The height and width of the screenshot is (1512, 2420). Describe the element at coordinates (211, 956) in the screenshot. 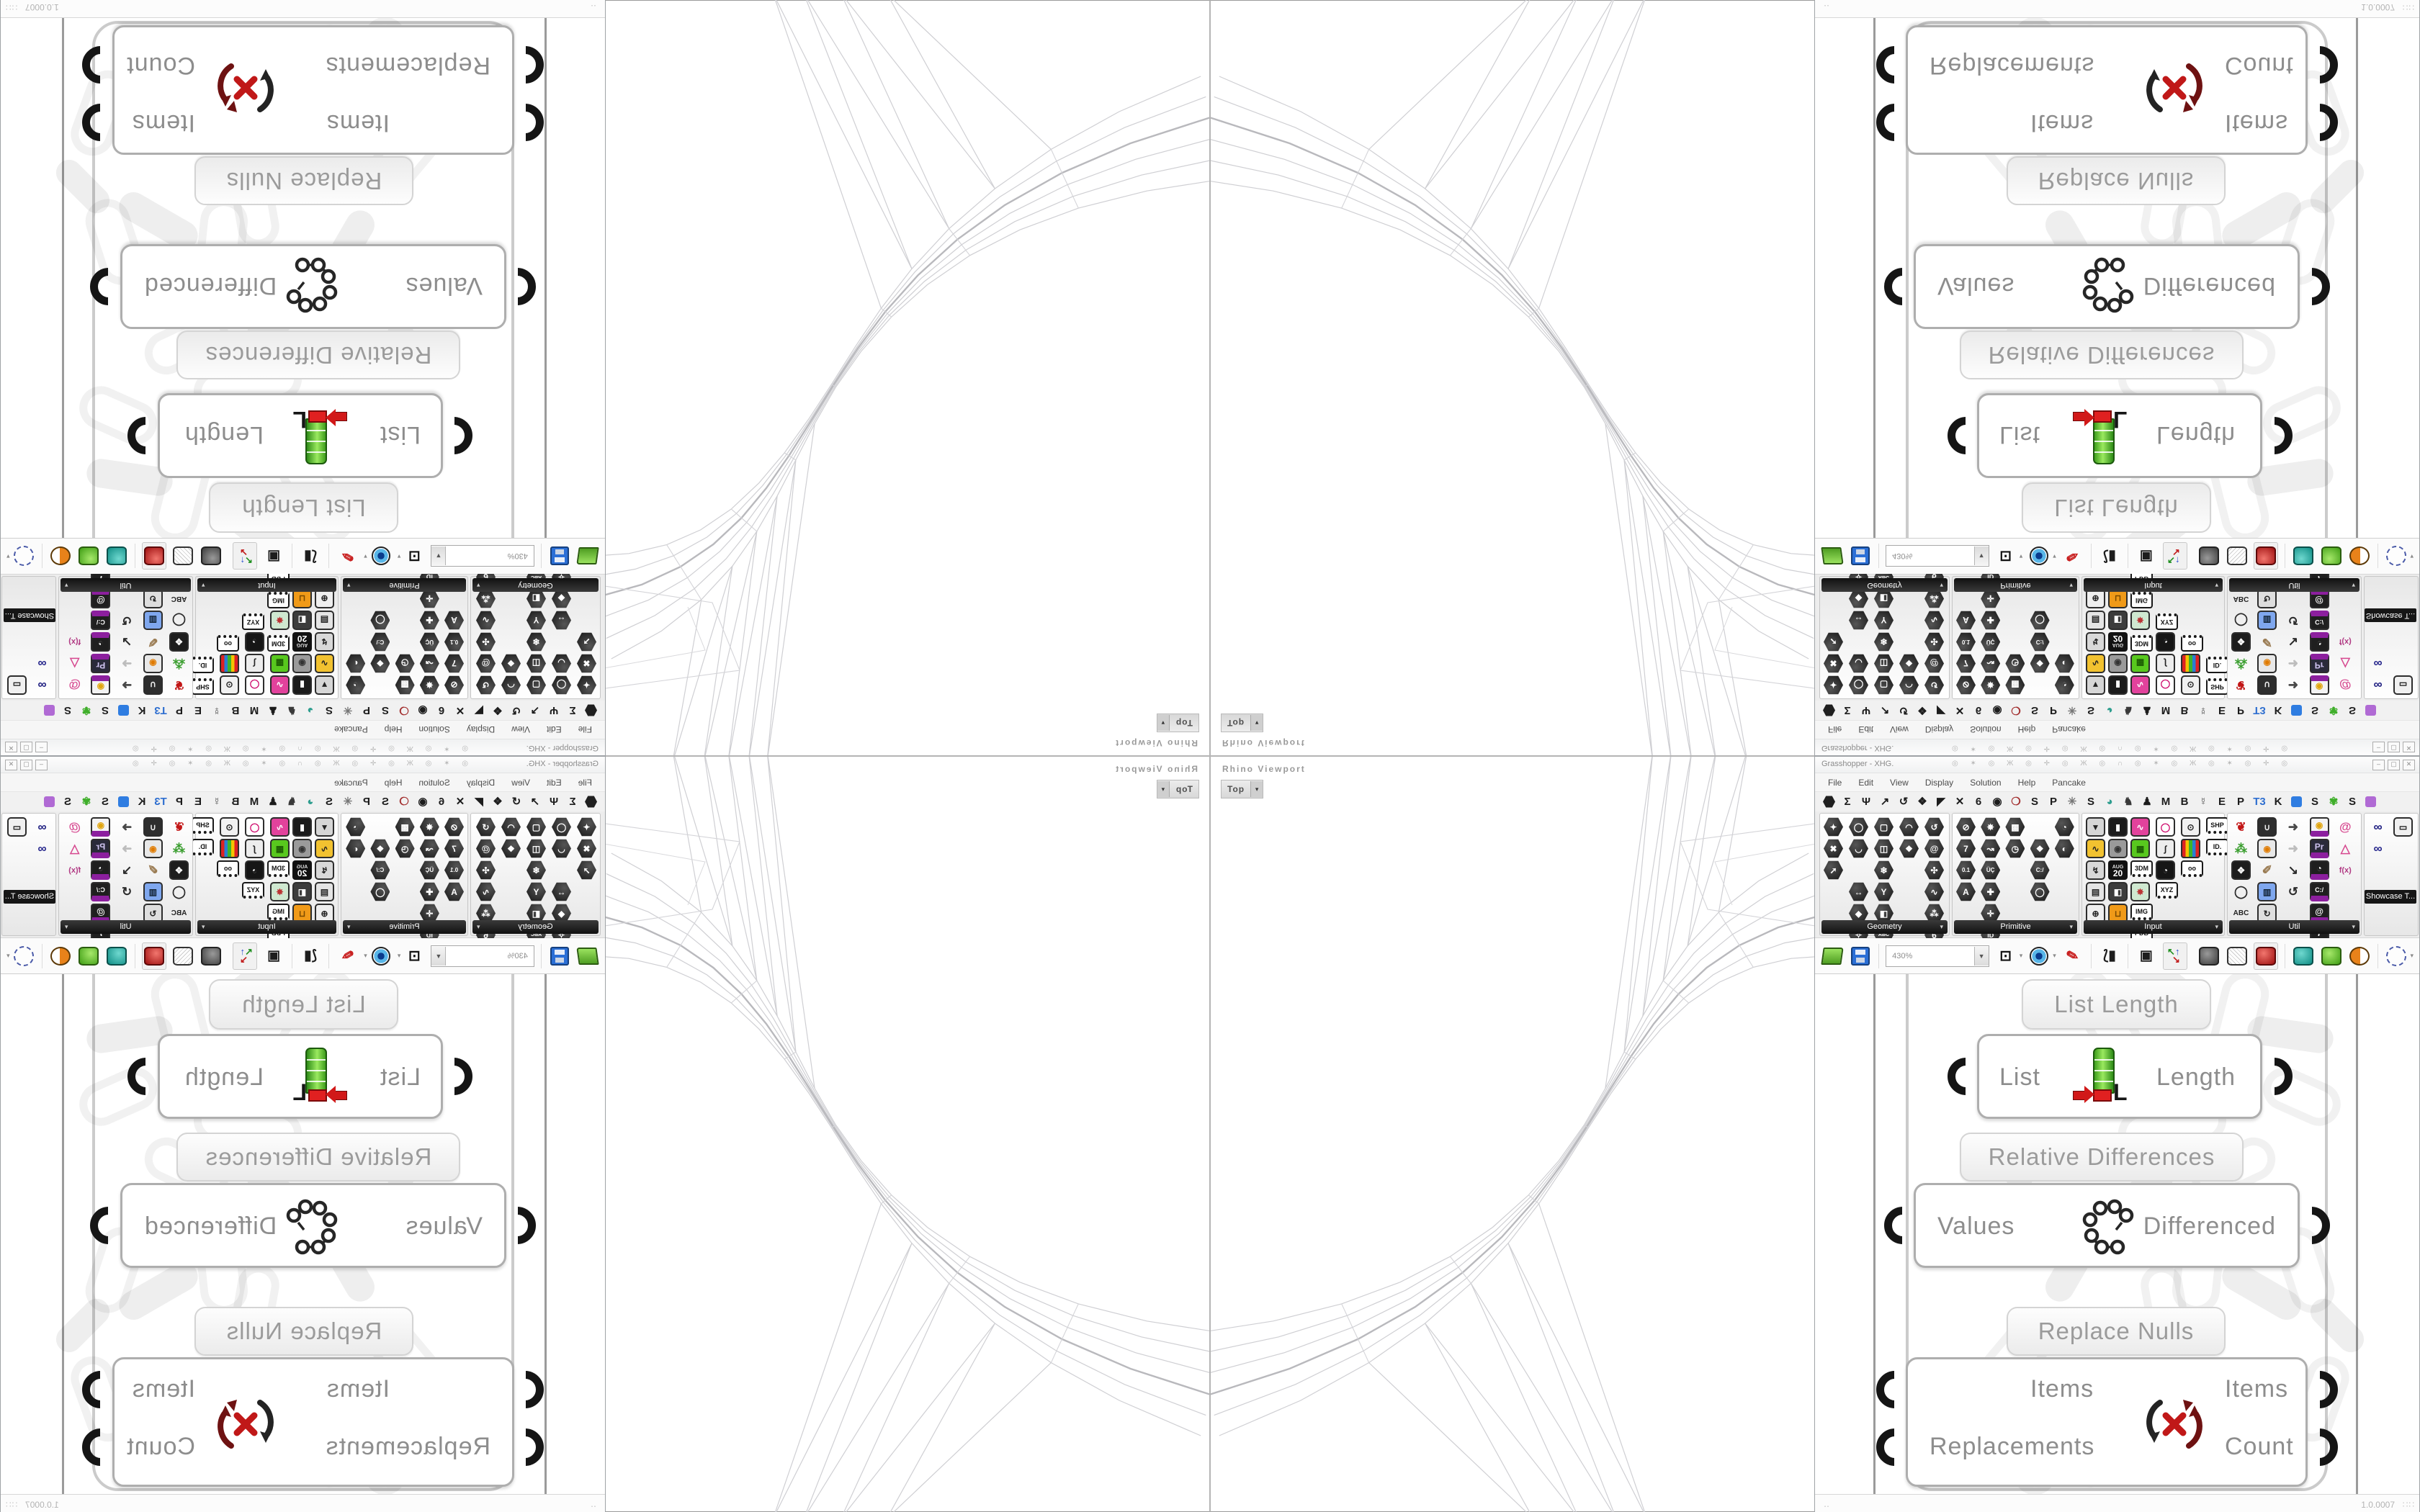

I see `preview-off-button` at that location.